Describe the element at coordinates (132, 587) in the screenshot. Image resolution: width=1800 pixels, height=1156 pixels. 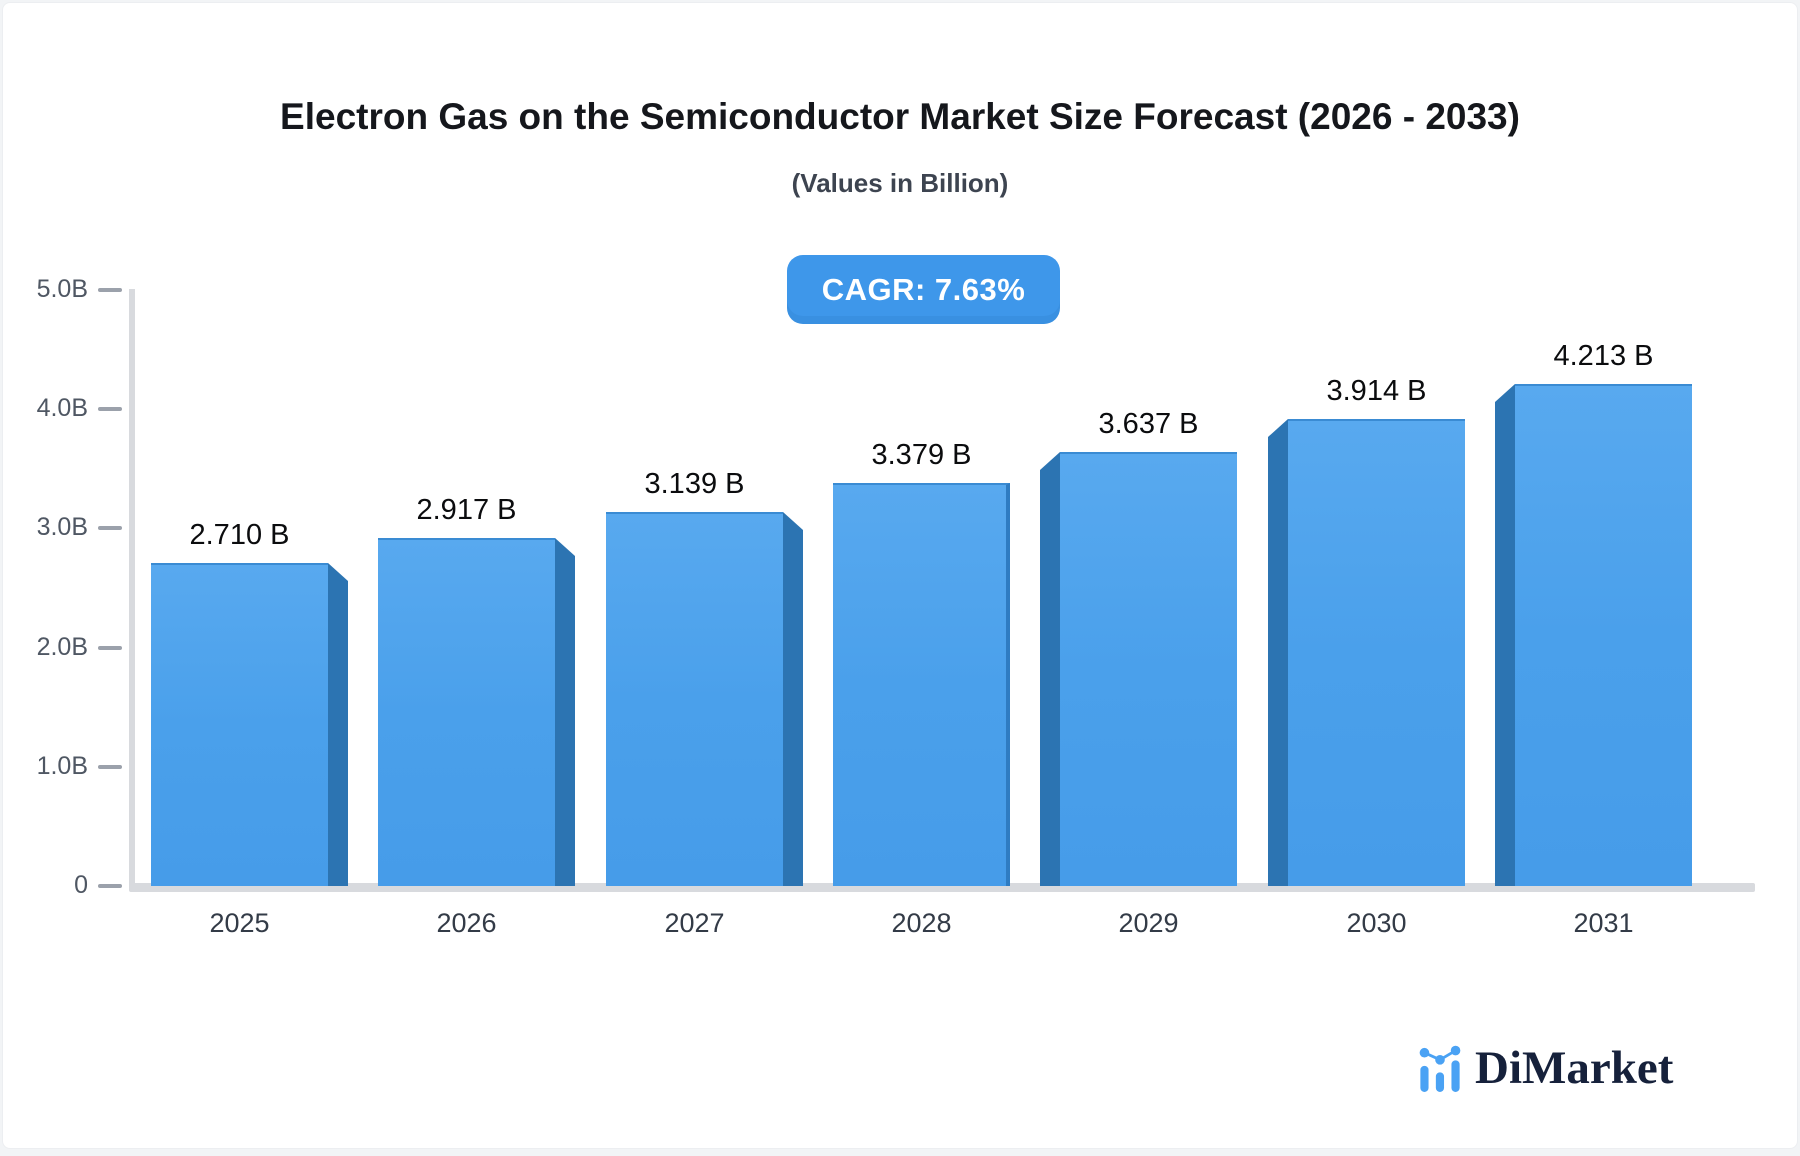
I see `y-axis-line` at that location.